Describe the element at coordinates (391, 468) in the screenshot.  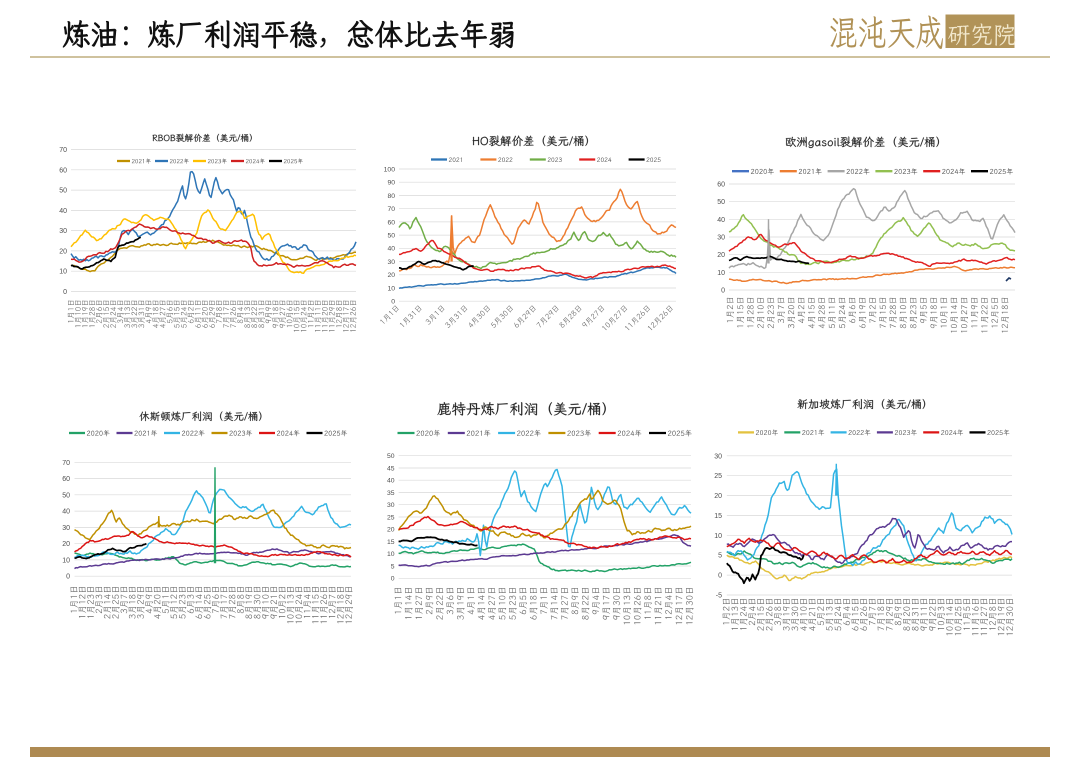
I see `svg-text: 45` at that location.